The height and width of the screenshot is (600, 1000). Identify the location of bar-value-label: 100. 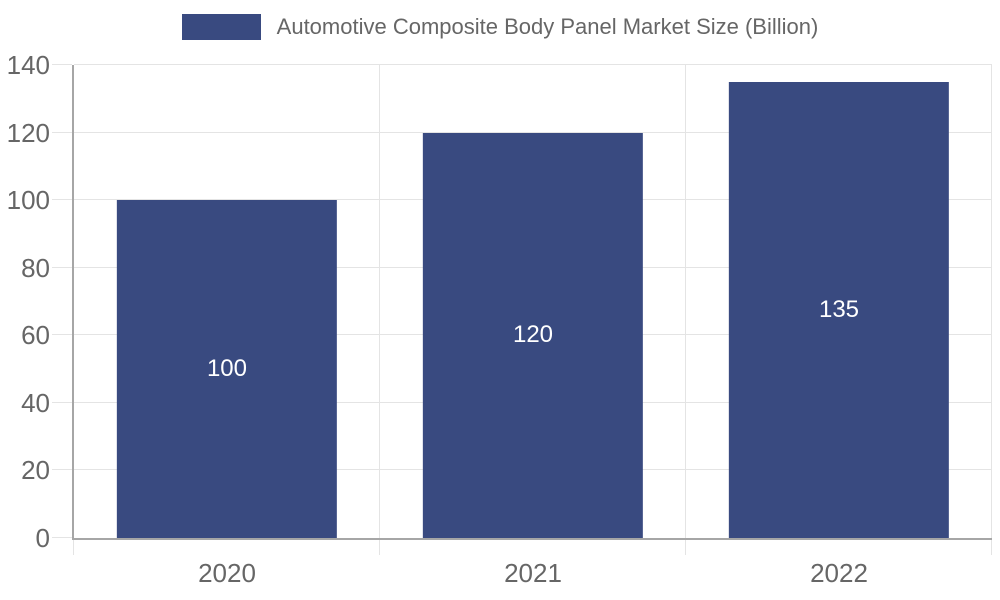
(227, 369).